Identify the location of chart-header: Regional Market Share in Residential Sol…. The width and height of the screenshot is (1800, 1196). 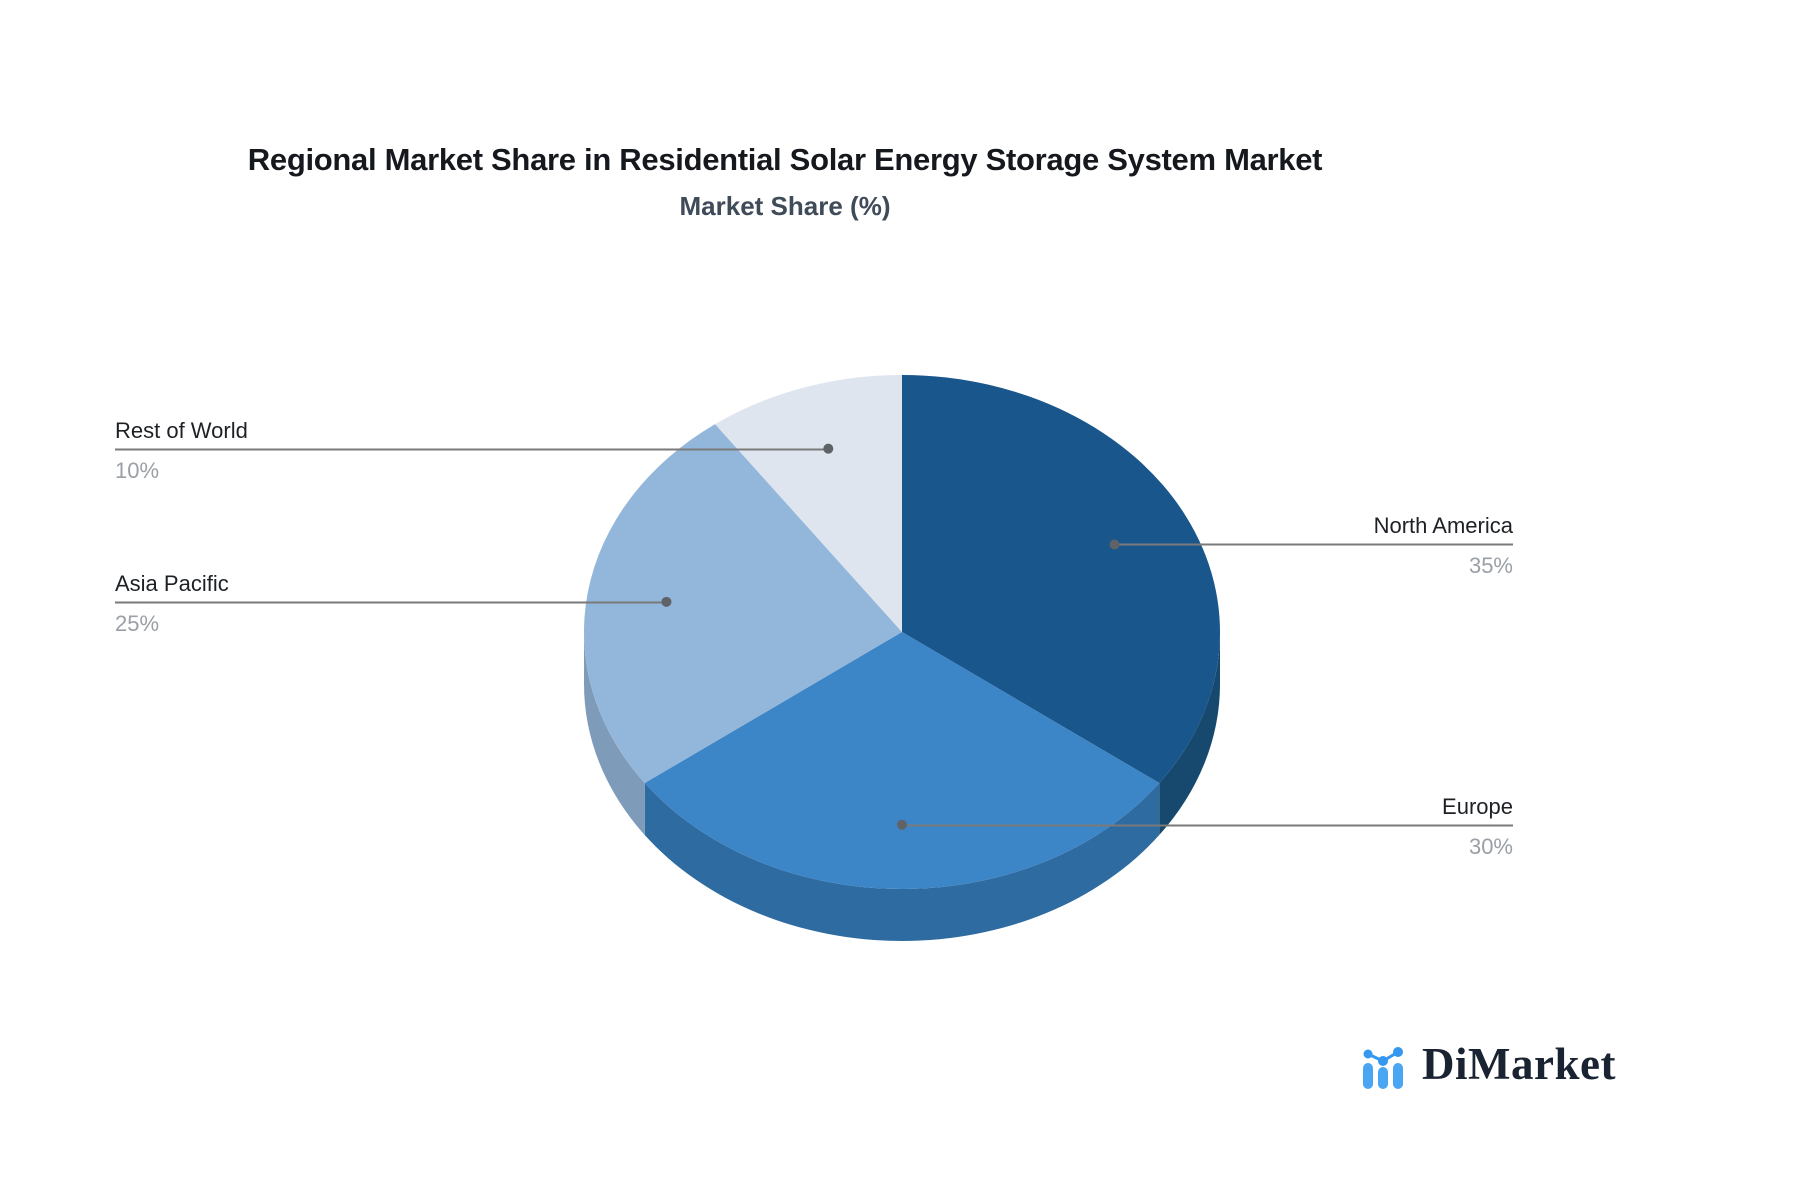
(785, 180).